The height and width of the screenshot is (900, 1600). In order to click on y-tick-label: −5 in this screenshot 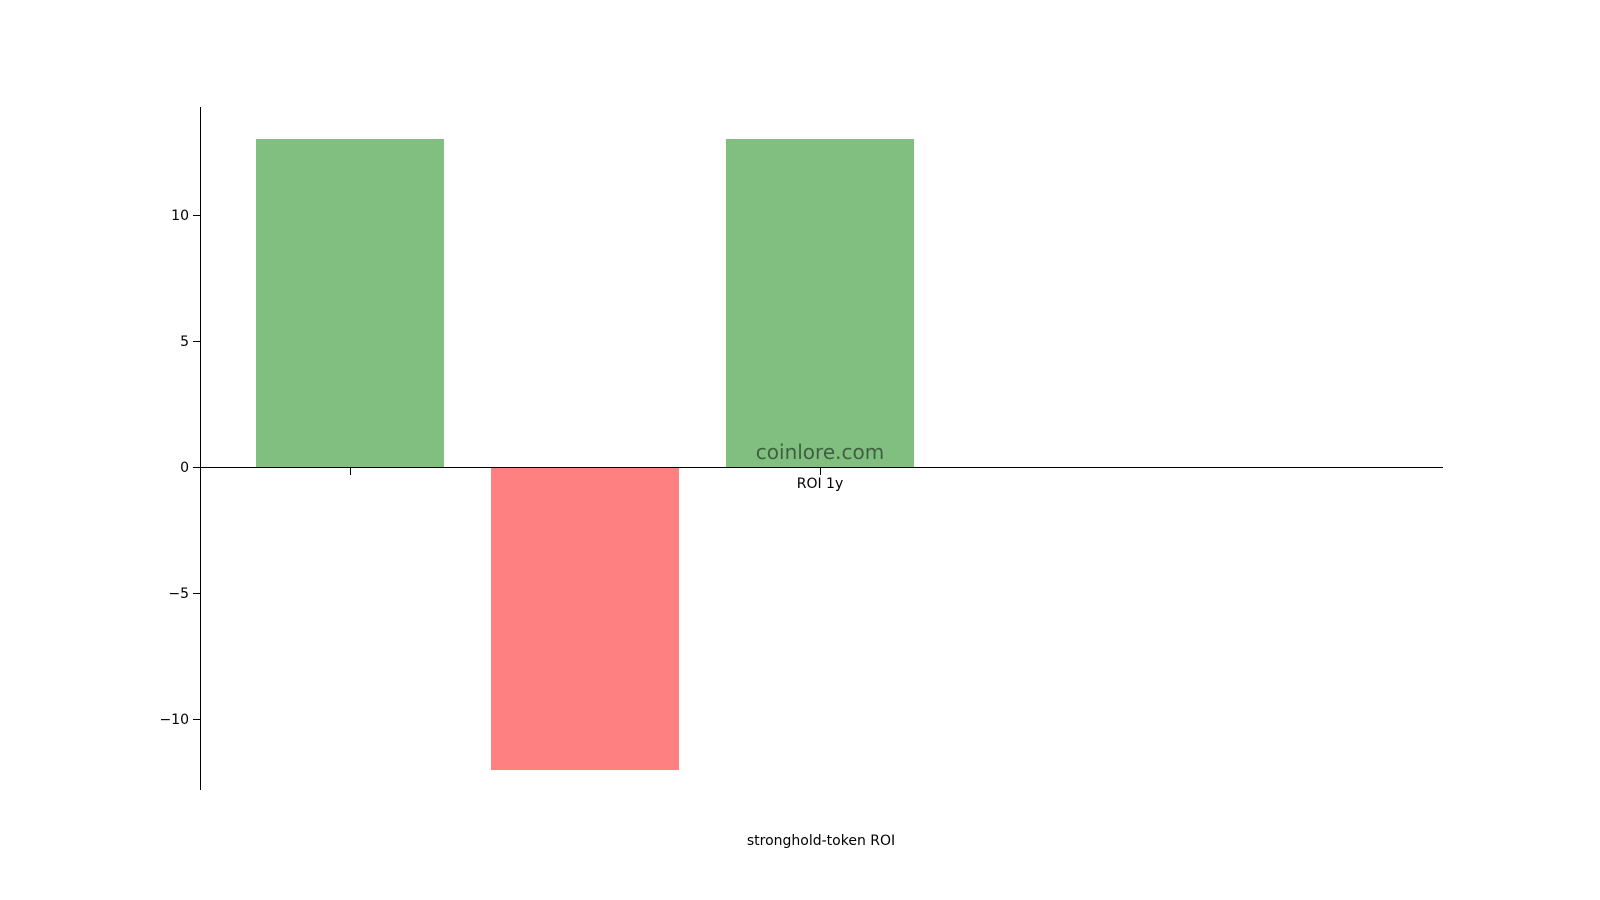, I will do `click(178, 594)`.